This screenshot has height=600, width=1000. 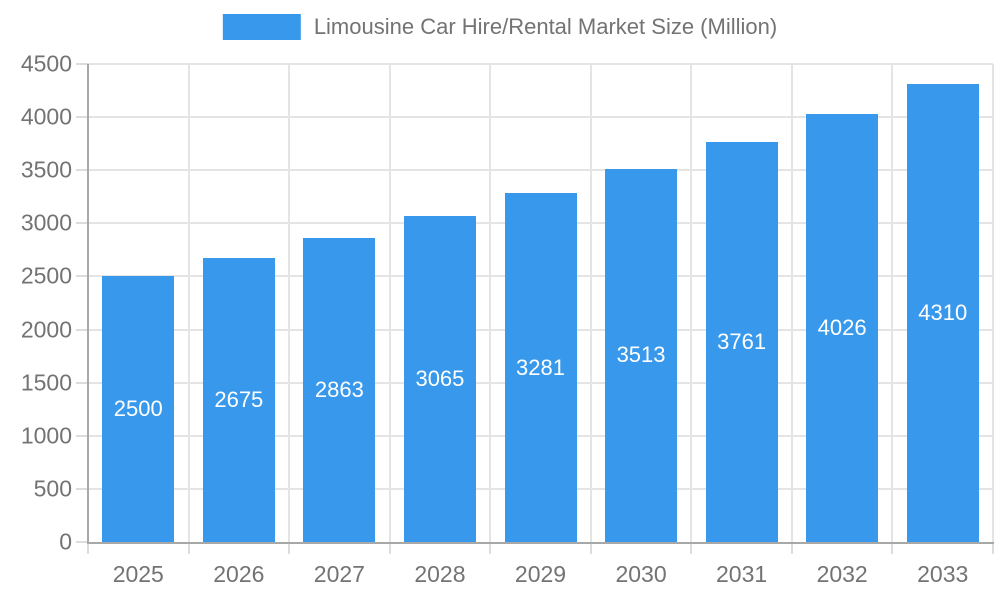 I want to click on x-axis-label: 2032, so click(x=842, y=574).